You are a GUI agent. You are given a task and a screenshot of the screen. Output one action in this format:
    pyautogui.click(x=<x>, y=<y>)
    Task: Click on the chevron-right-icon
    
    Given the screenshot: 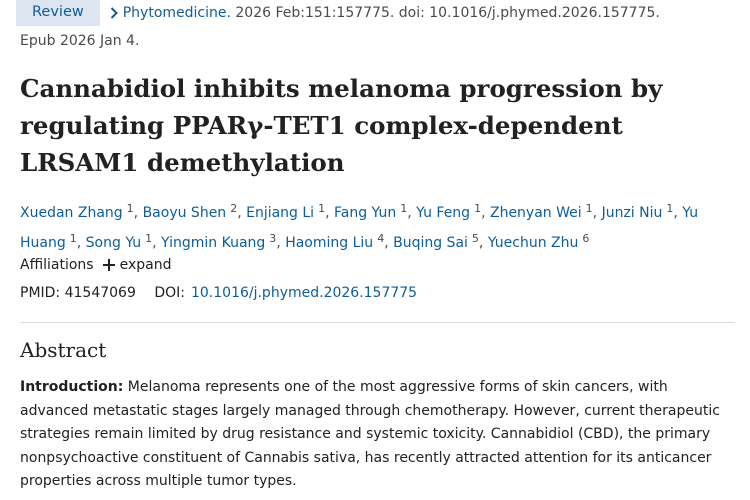 What is the action you would take?
    pyautogui.click(x=114, y=13)
    